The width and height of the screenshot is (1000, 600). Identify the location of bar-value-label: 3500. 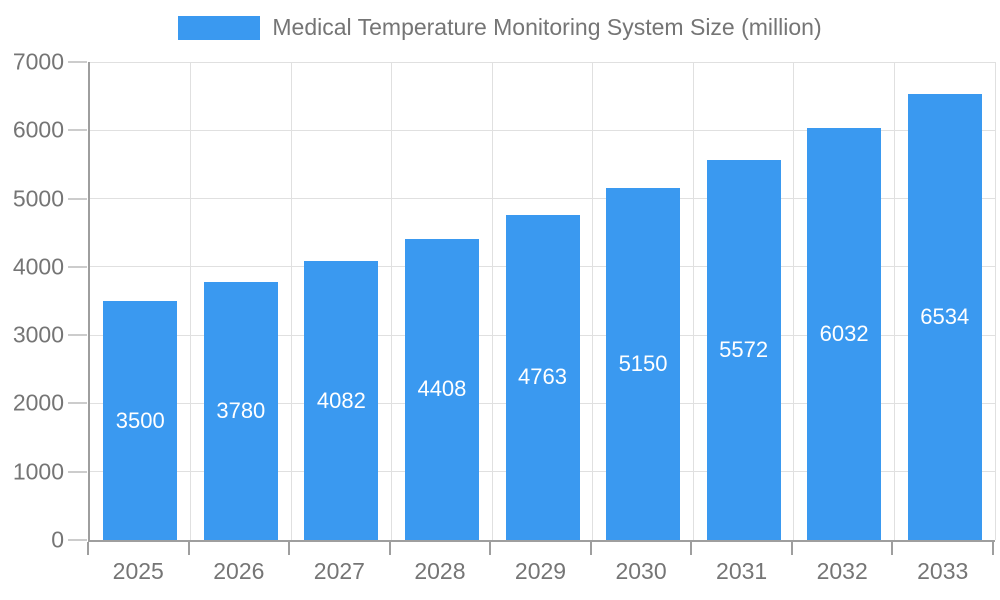
(140, 420).